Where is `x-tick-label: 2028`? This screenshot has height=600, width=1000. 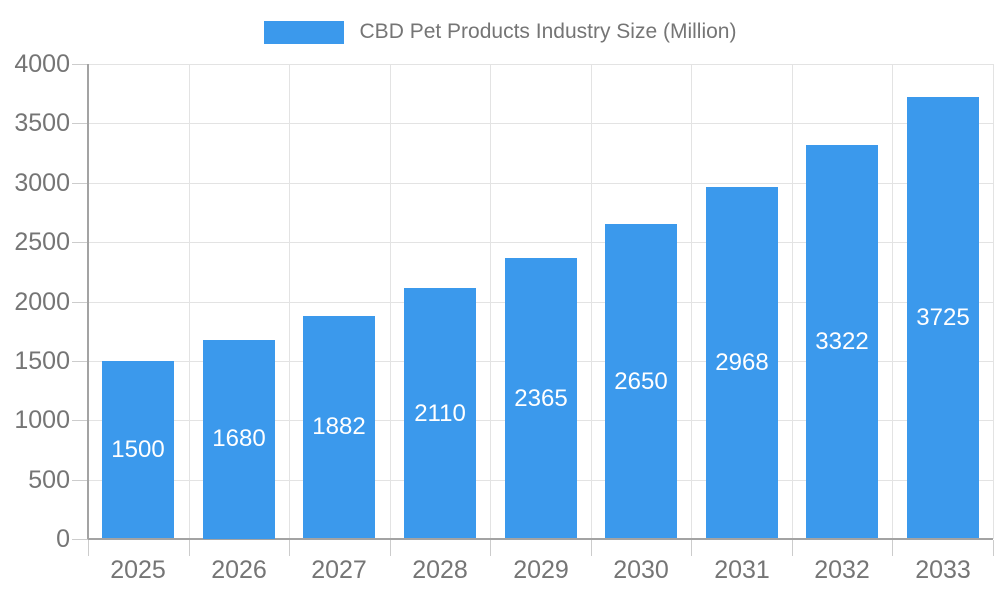 x-tick-label: 2028 is located at coordinates (440, 570).